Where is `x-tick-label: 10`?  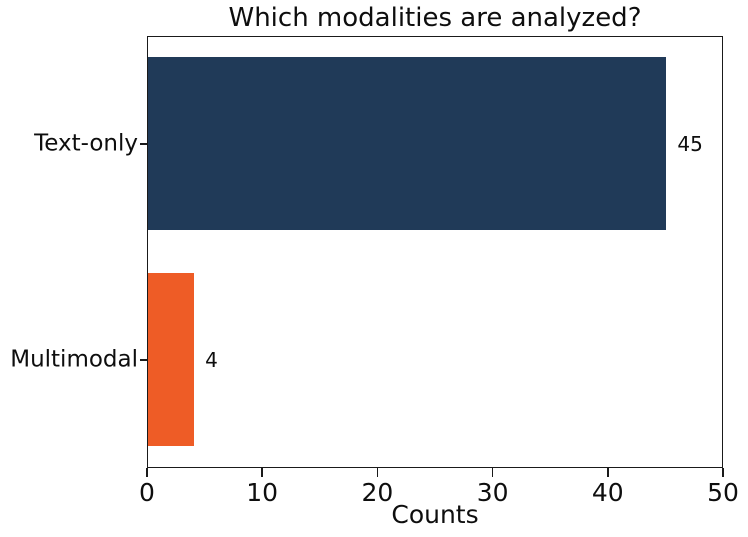
x-tick-label: 10 is located at coordinates (262, 492).